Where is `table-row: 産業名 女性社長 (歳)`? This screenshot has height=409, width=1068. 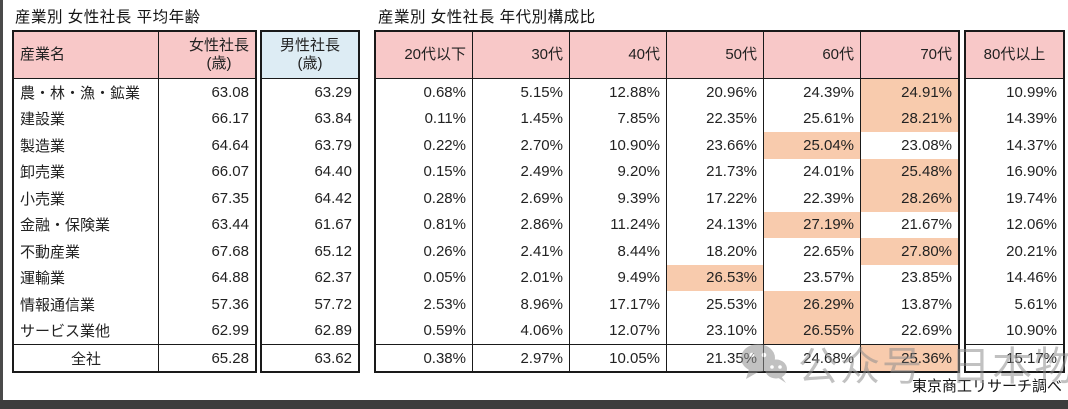
table-row: 産業名 女性社長 (歳) is located at coordinates (134, 55).